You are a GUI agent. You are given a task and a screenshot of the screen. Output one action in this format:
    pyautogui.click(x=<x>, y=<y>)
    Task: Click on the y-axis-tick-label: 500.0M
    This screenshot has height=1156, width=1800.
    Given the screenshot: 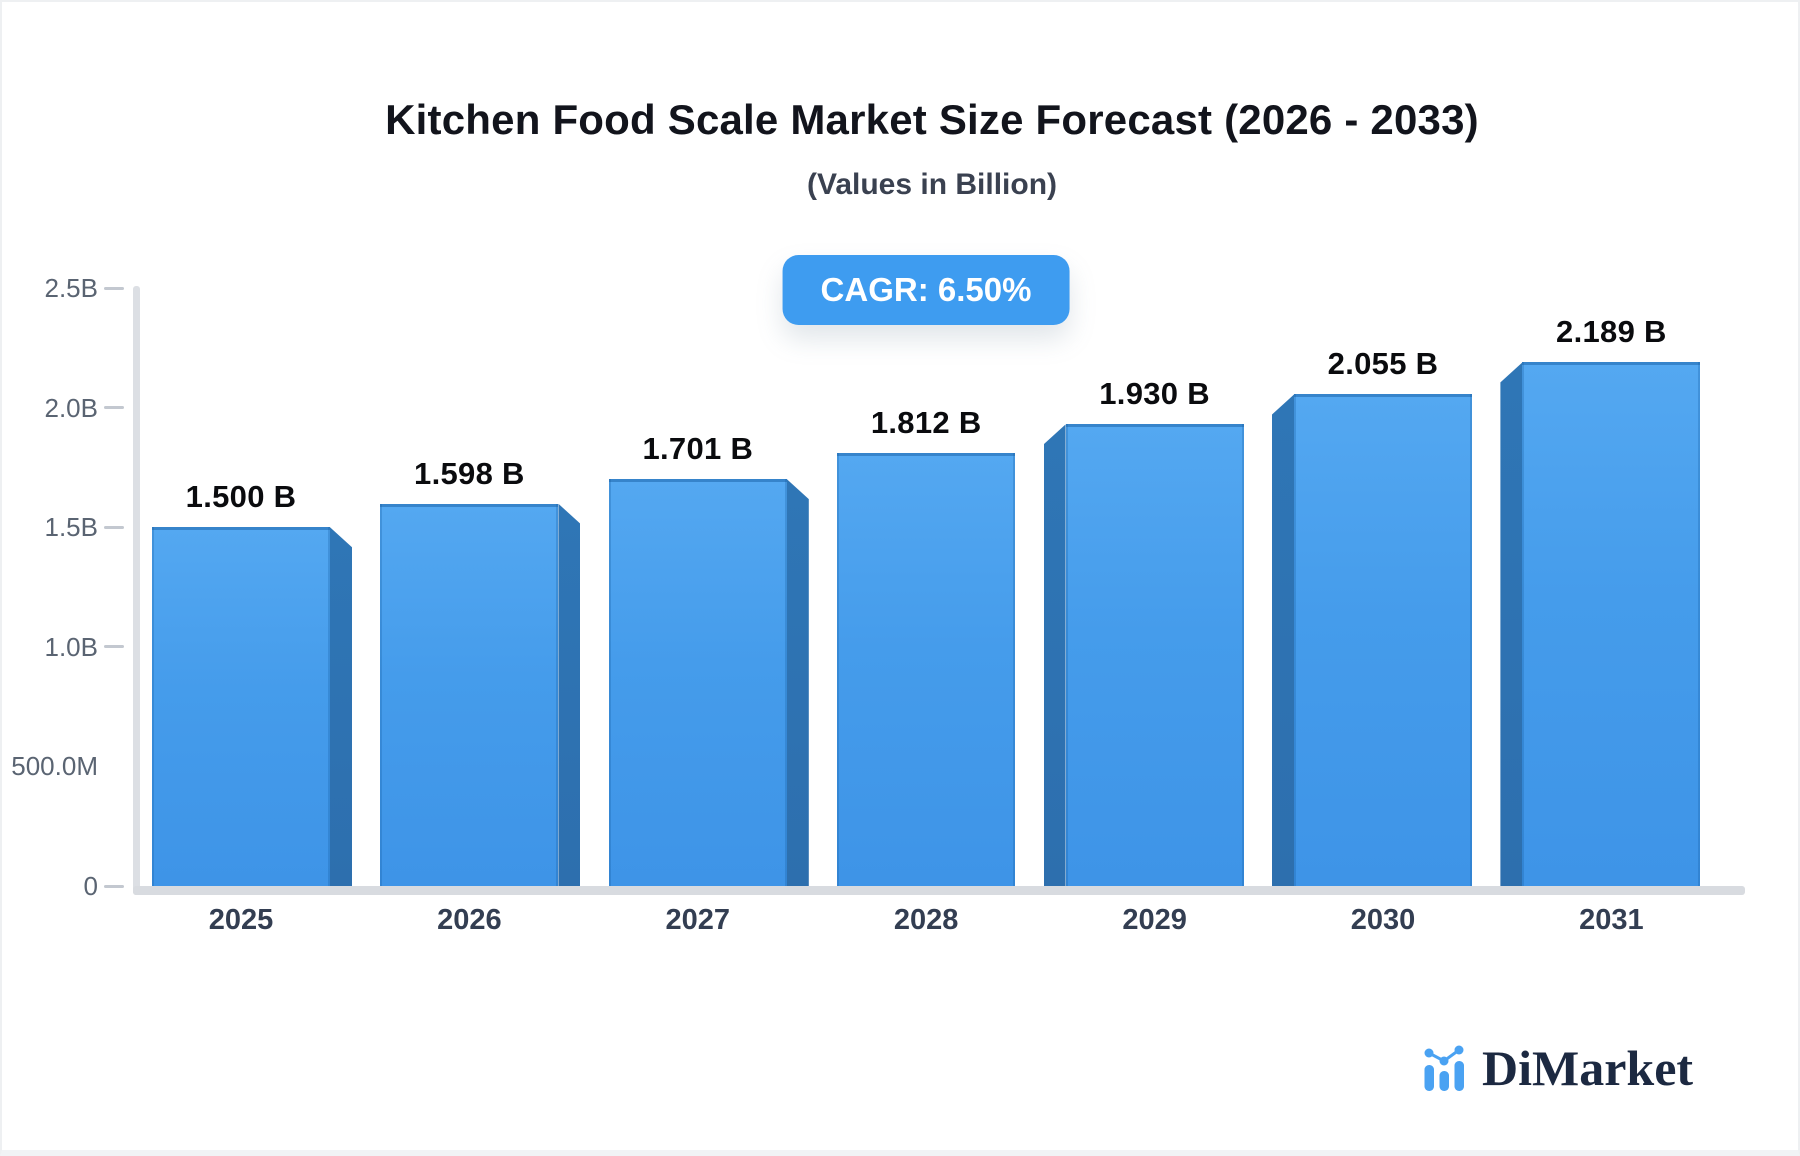 What is the action you would take?
    pyautogui.click(x=54, y=766)
    